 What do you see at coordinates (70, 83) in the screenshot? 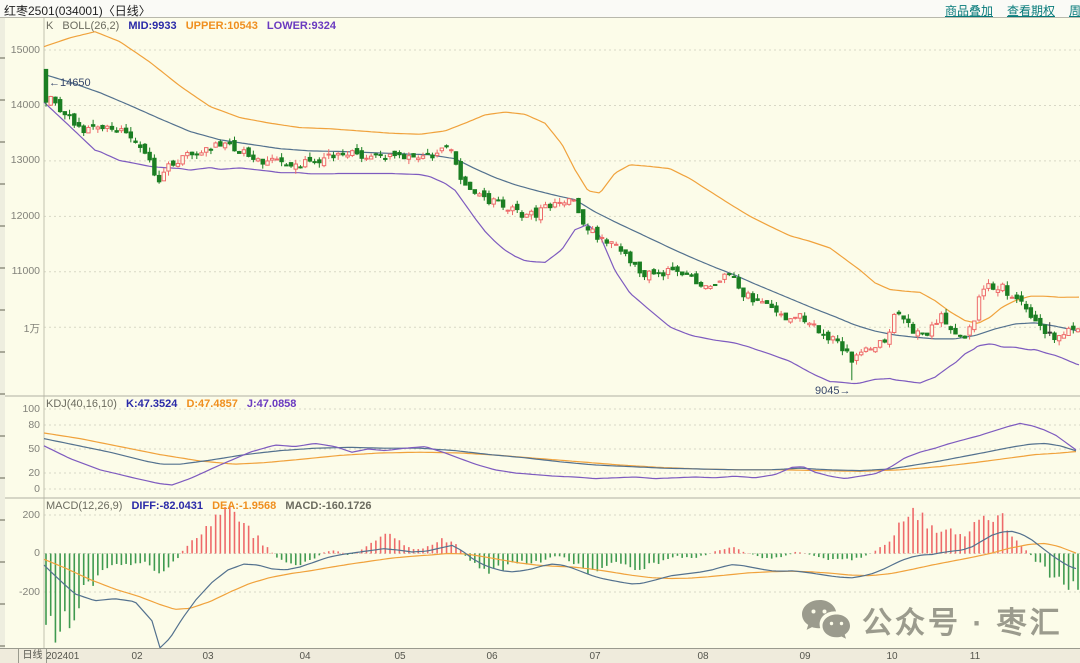
I see `price-annotation: ←14650` at bounding box center [70, 83].